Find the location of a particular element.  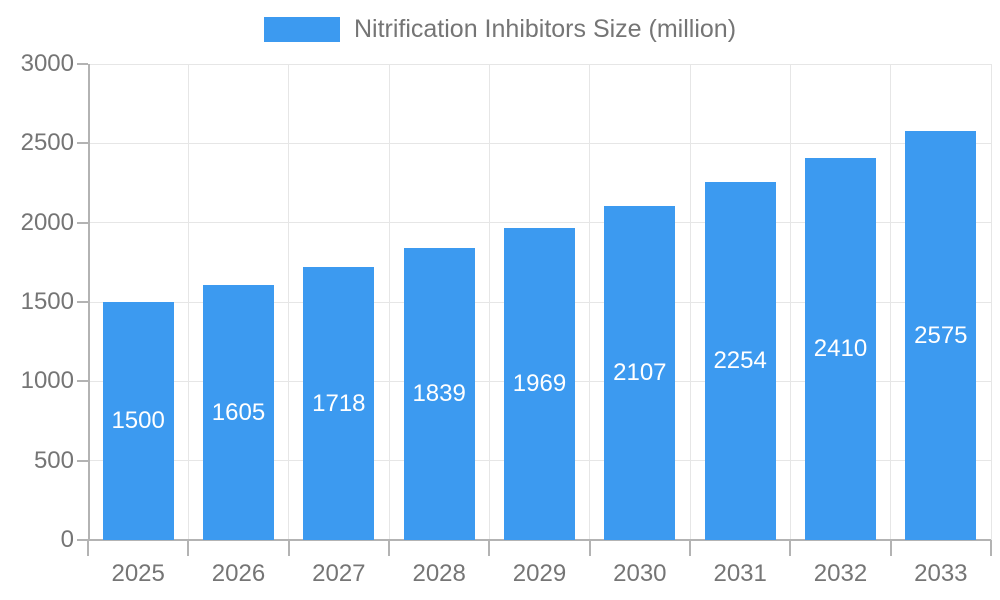

y-axis-tick-label: 2500 is located at coordinates (47, 143).